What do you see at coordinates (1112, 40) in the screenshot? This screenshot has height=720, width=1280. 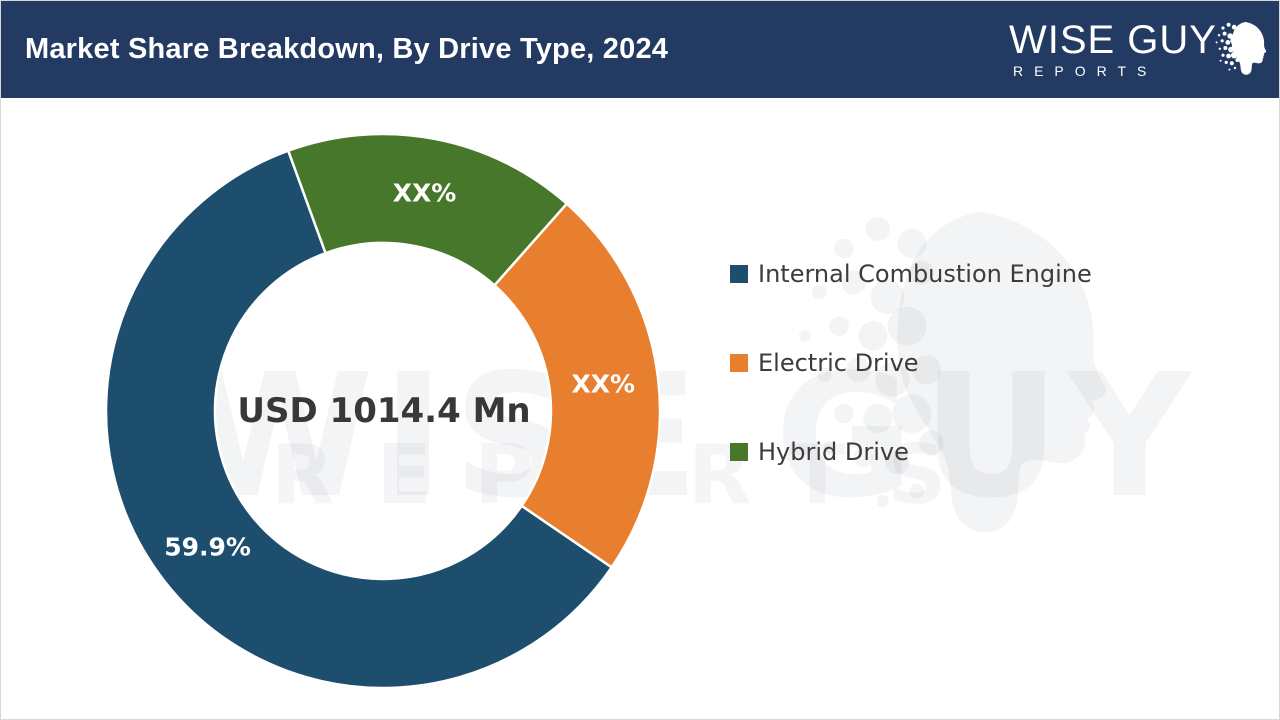 I see `logo-wordmark: WISE GUY` at bounding box center [1112, 40].